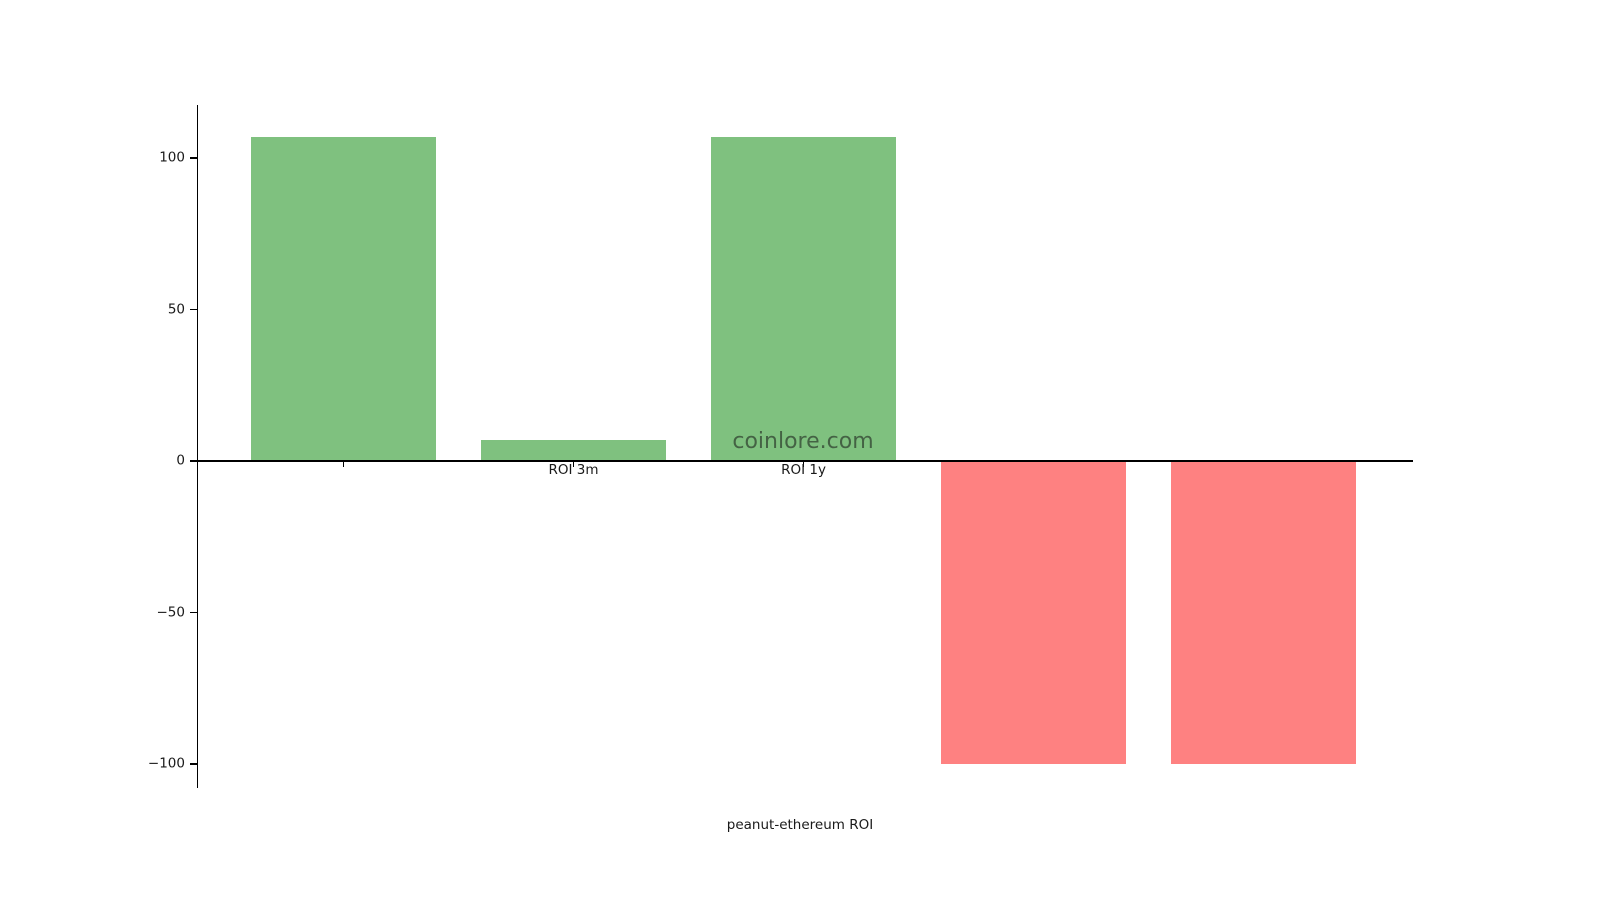 The height and width of the screenshot is (900, 1600). What do you see at coordinates (171, 611) in the screenshot?
I see `y-tick-label: −50` at bounding box center [171, 611].